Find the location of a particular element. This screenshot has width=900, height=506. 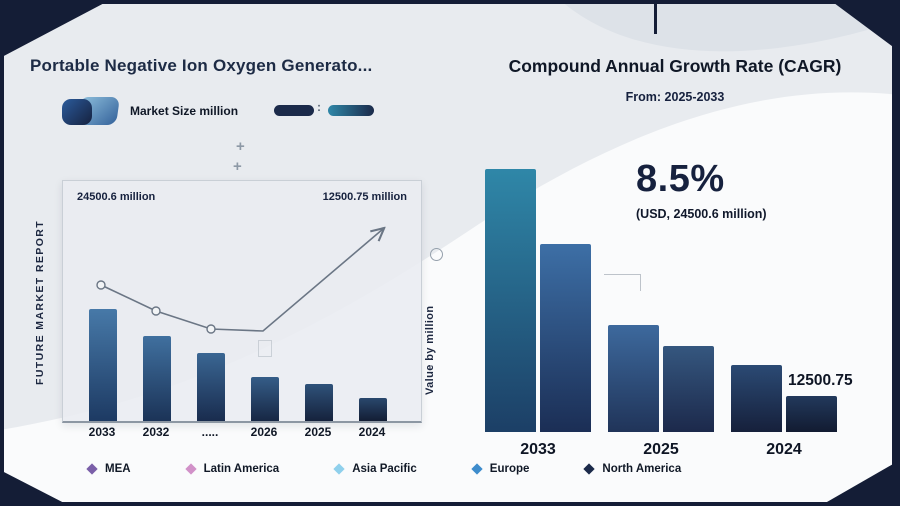

legend-label: North America is located at coordinates (642, 469).